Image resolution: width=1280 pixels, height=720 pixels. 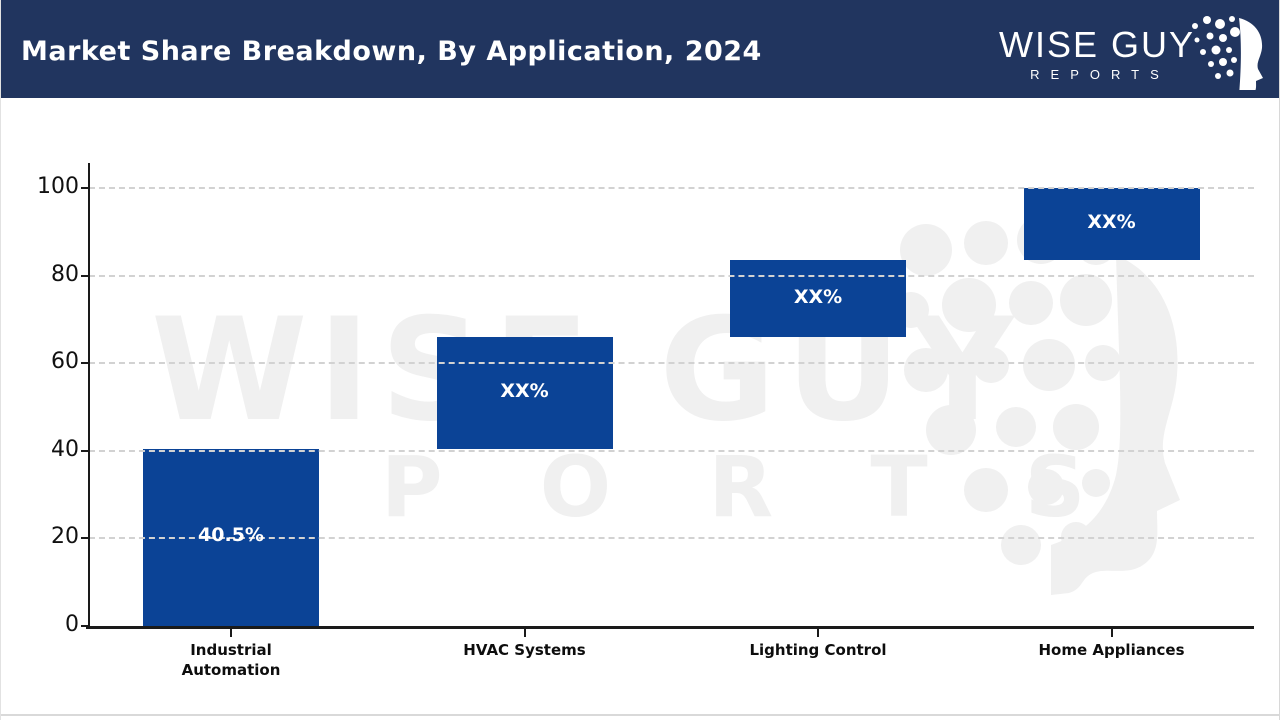 What do you see at coordinates (1227, 53) in the screenshot?
I see `logo-head-icon` at bounding box center [1227, 53].